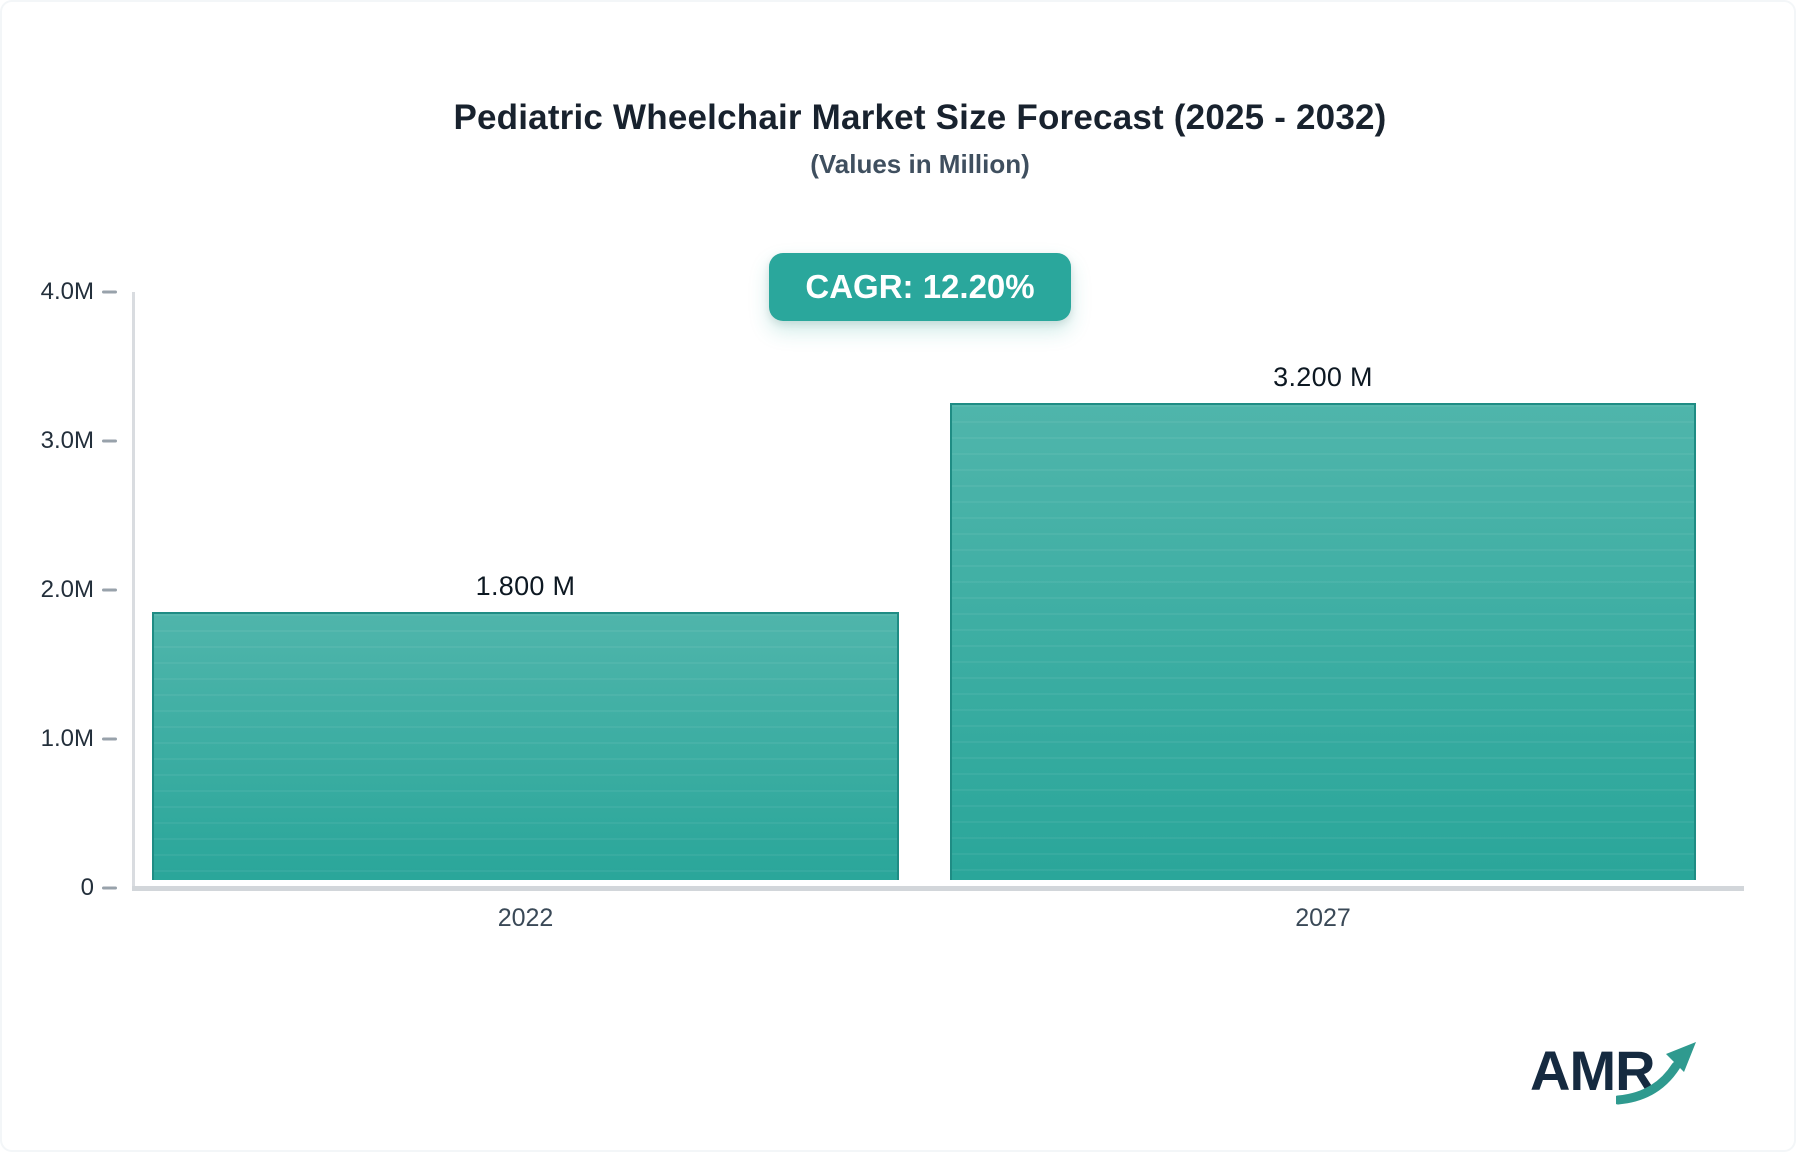  Describe the element at coordinates (525, 746) in the screenshot. I see `bar-2022` at that location.